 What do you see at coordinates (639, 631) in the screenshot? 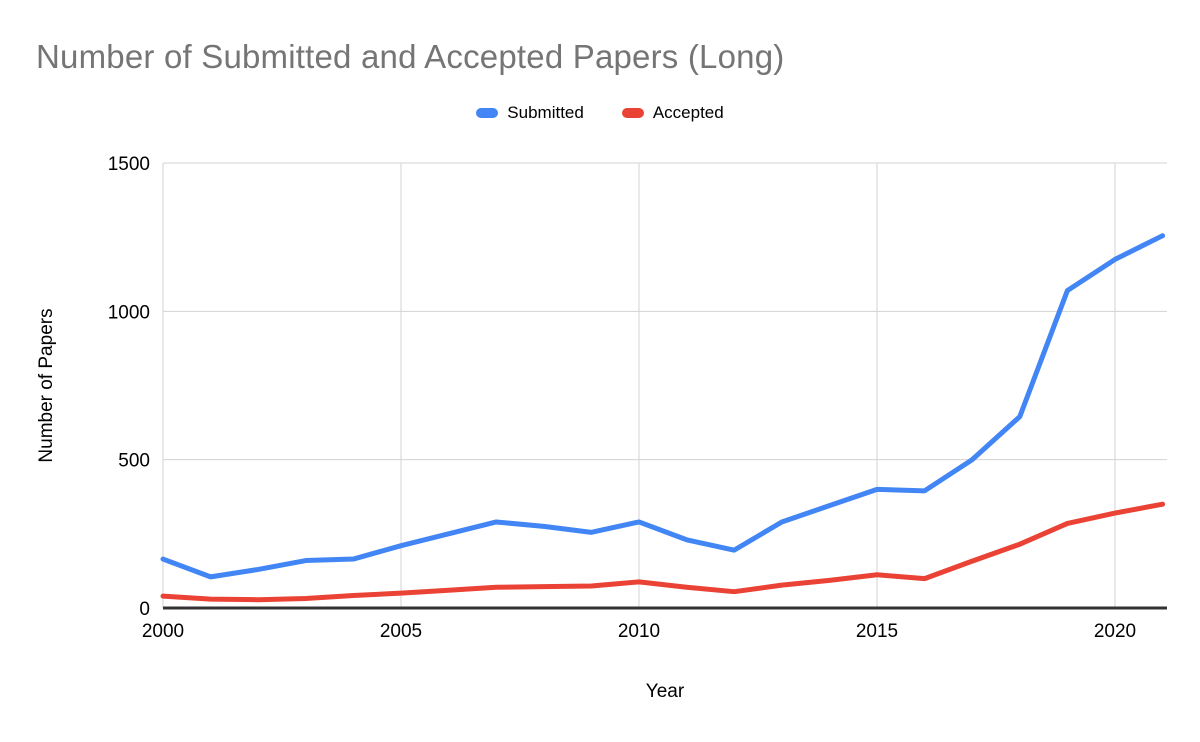
I see `x-tick-label: 2010` at bounding box center [639, 631].